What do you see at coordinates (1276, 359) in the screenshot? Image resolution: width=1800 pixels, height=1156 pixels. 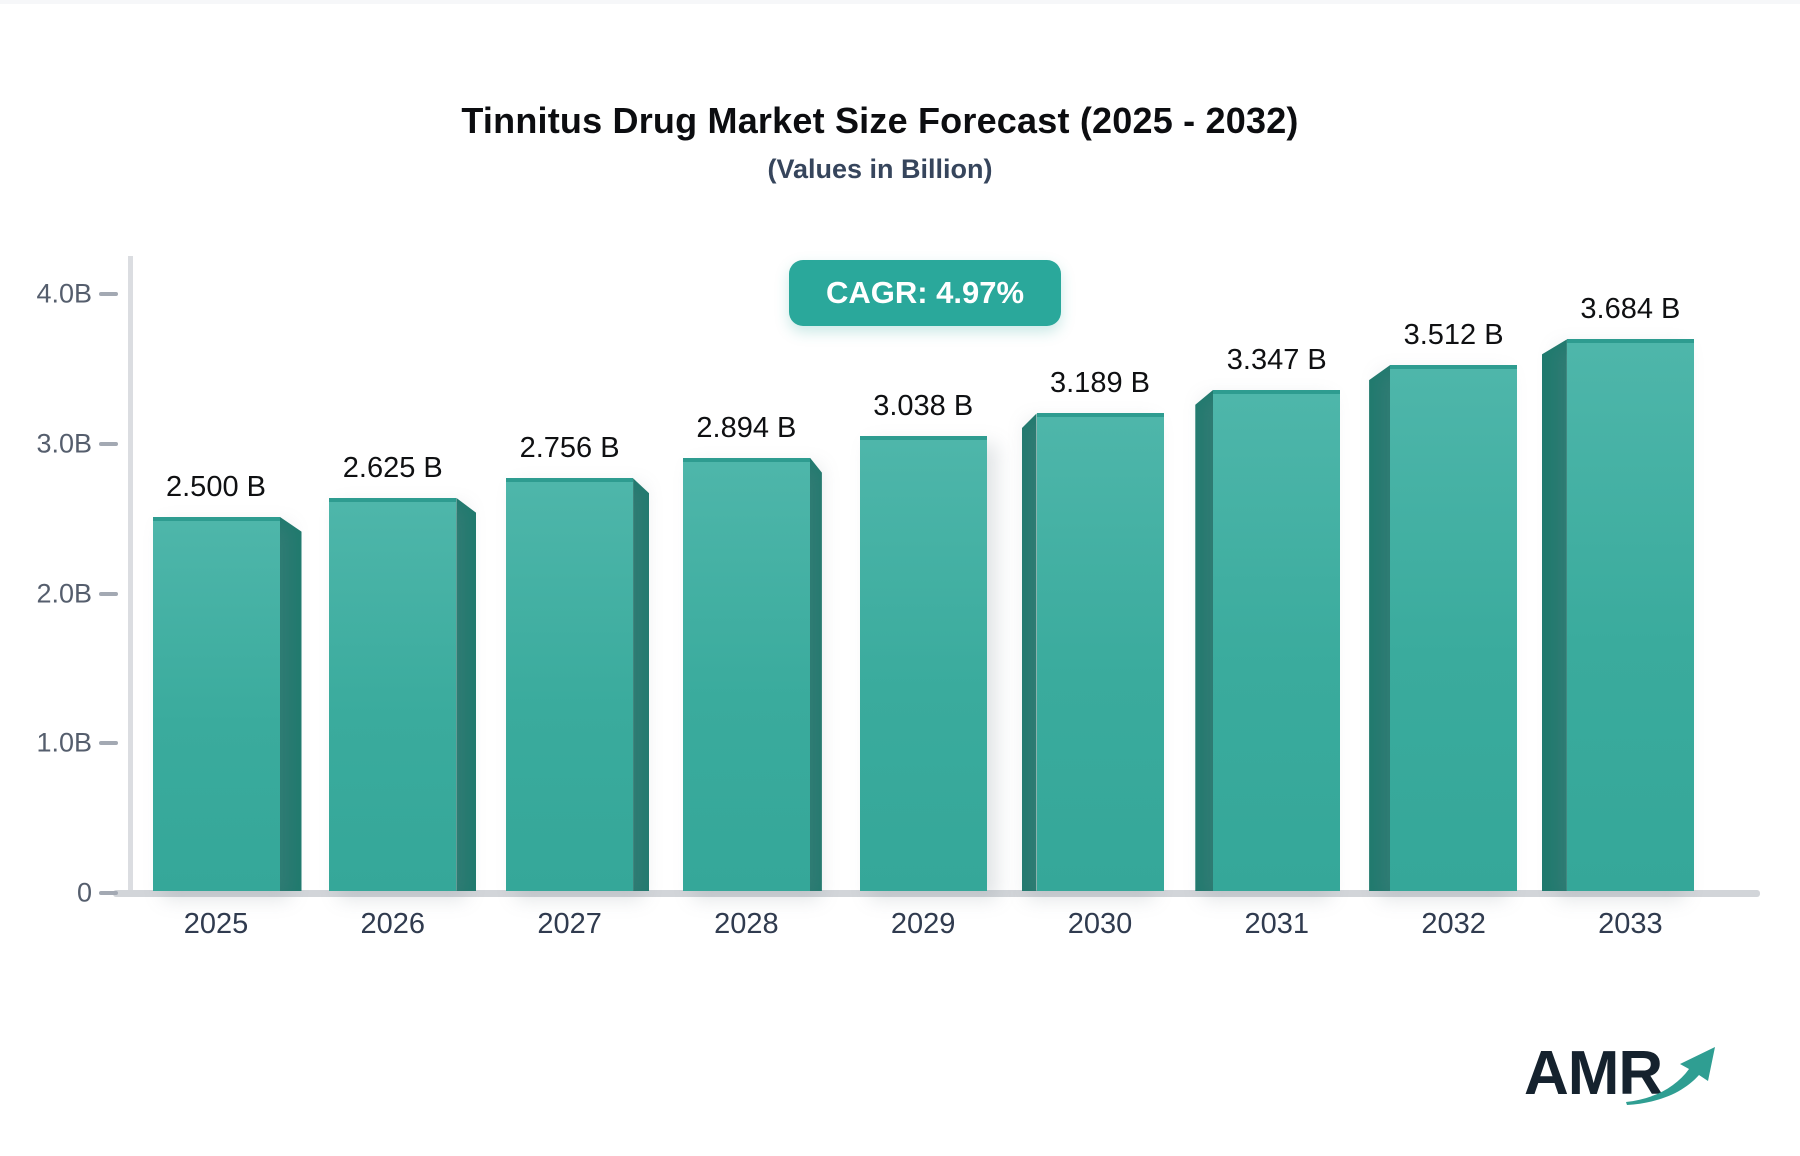 I see `bar-value-label: 3.347 B` at bounding box center [1276, 359].